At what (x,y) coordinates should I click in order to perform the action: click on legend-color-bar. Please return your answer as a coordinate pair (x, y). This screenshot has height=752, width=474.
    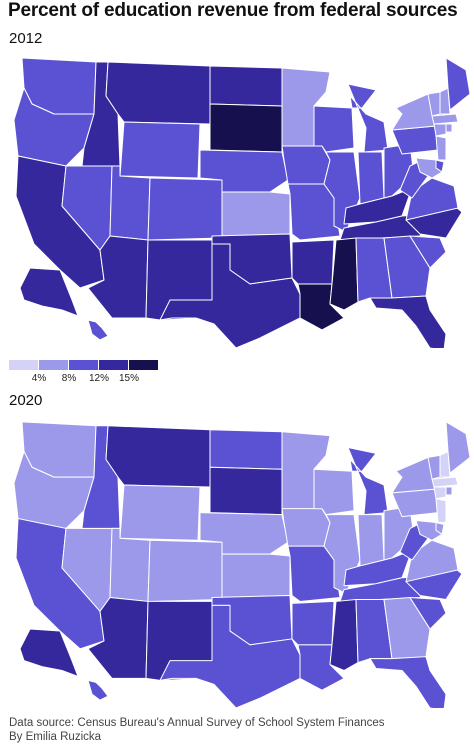
    Looking at the image, I should click on (84, 365).